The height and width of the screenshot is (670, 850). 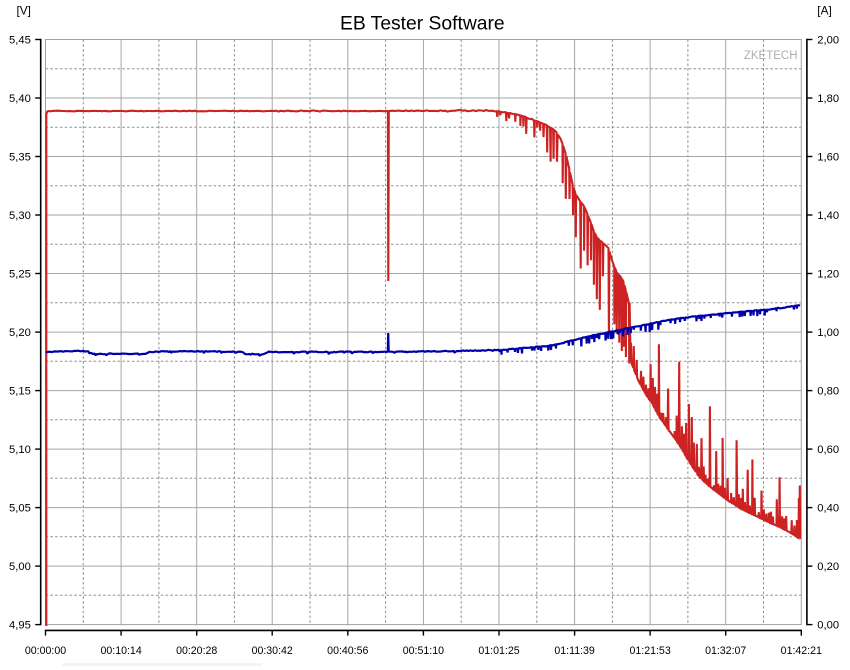 I want to click on svg-text: 01:21:53, so click(x=649, y=651).